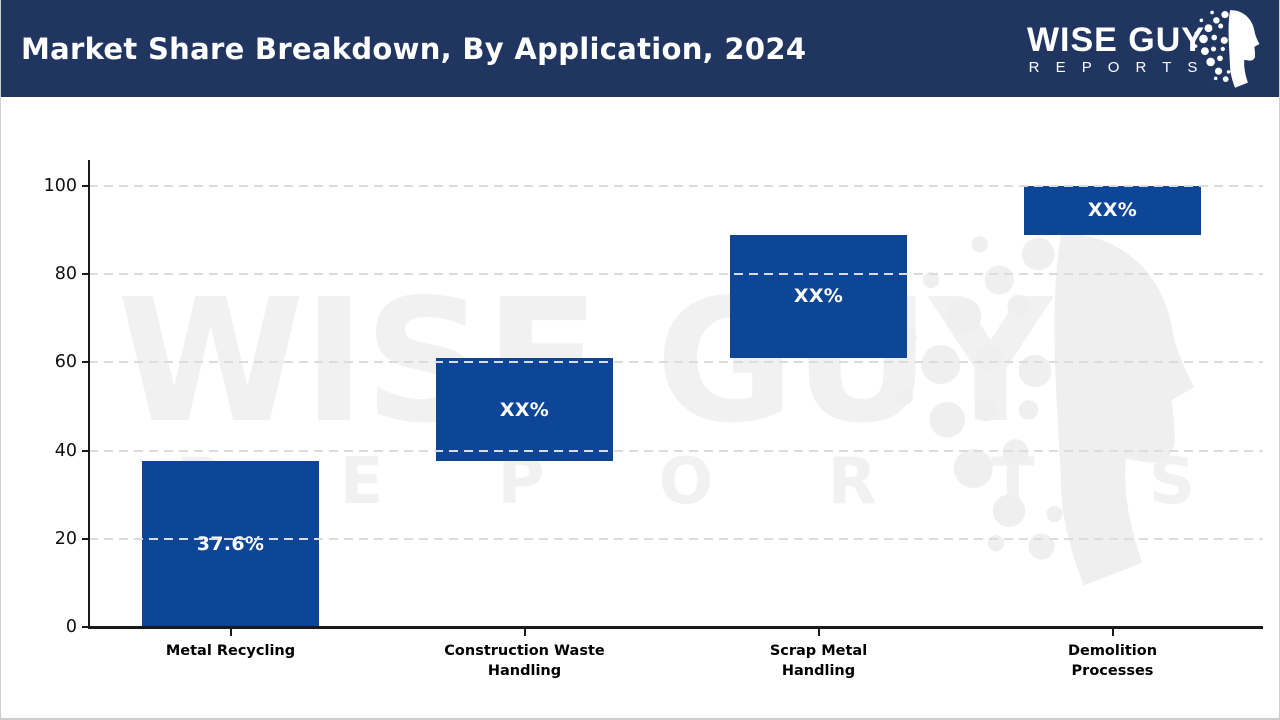  Describe the element at coordinates (1226, 49) in the screenshot. I see `wise-guy-head-icon` at that location.